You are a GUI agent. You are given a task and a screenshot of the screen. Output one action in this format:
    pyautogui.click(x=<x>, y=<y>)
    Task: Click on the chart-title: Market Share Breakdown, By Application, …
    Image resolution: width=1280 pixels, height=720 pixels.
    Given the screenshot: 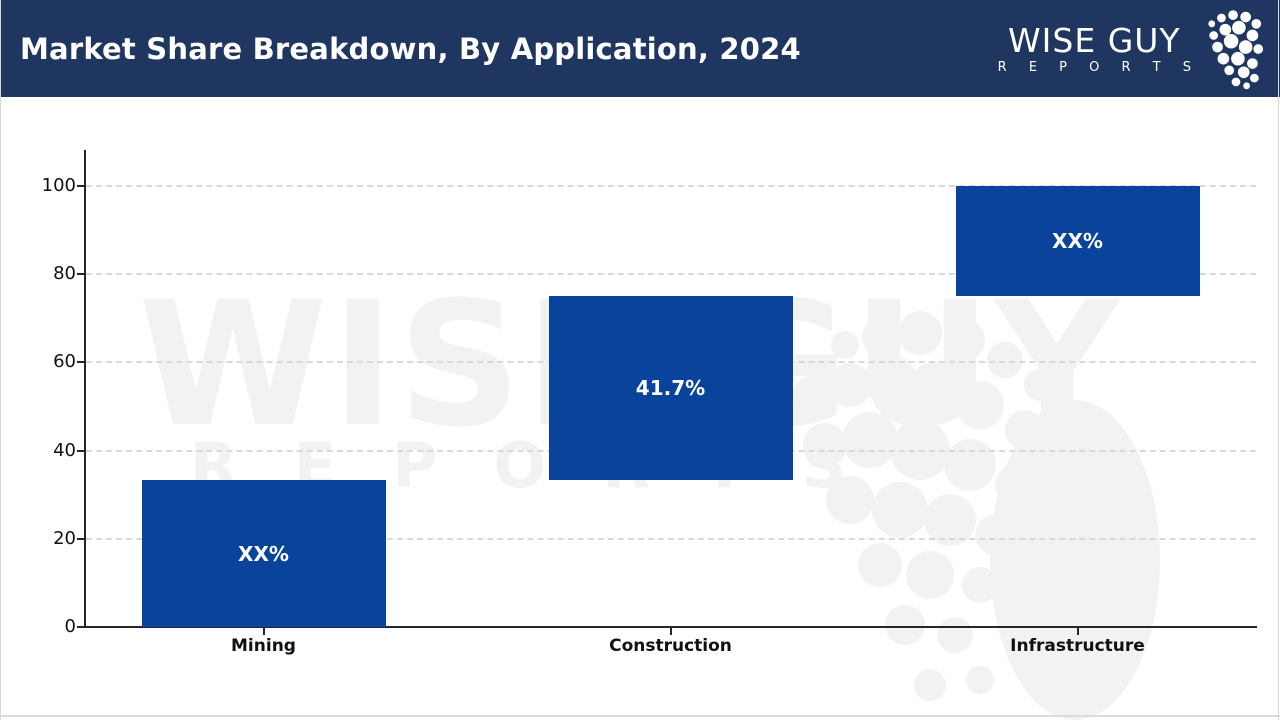 What is the action you would take?
    pyautogui.click(x=410, y=48)
    